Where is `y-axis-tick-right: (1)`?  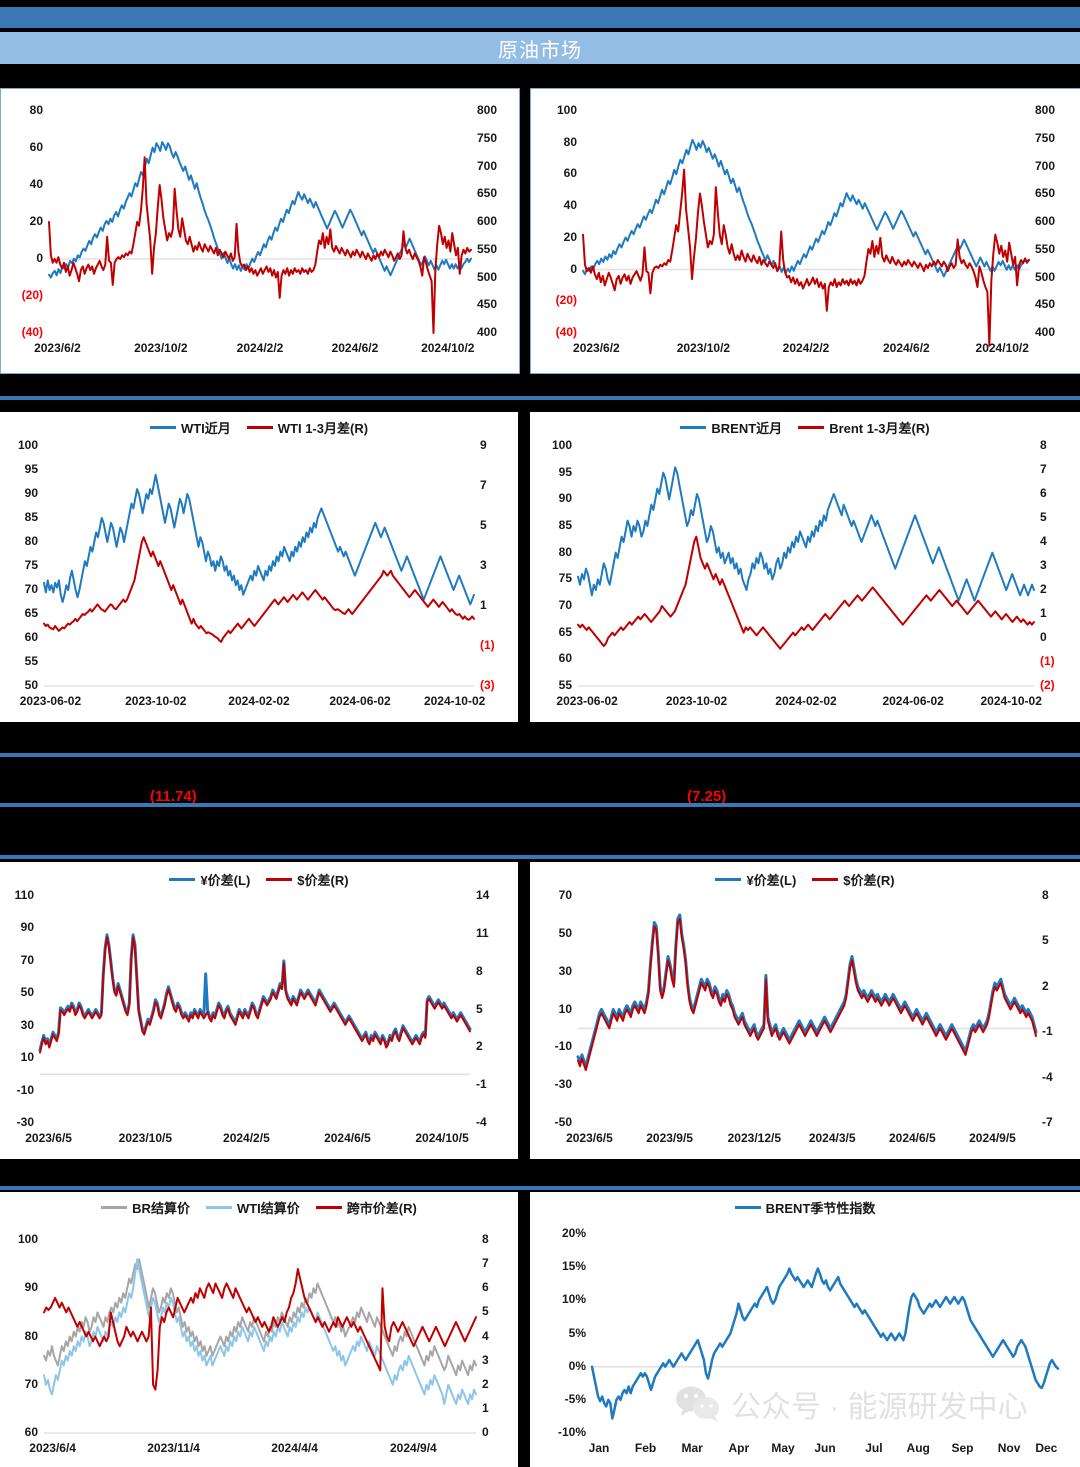 y-axis-tick-right: (1) is located at coordinates (487, 645).